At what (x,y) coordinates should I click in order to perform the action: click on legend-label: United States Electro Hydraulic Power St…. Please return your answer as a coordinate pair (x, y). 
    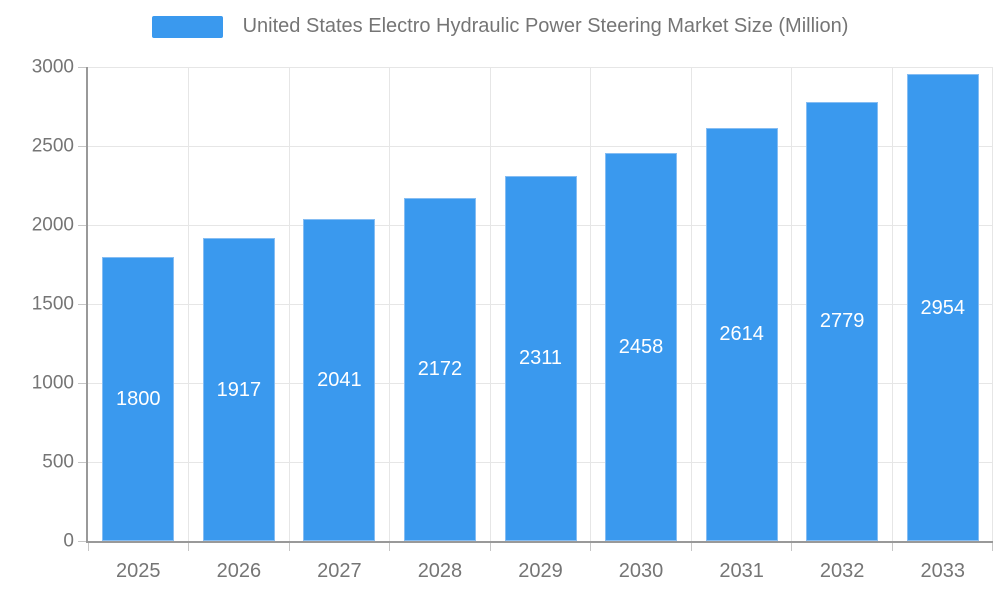
    Looking at the image, I should click on (545, 26).